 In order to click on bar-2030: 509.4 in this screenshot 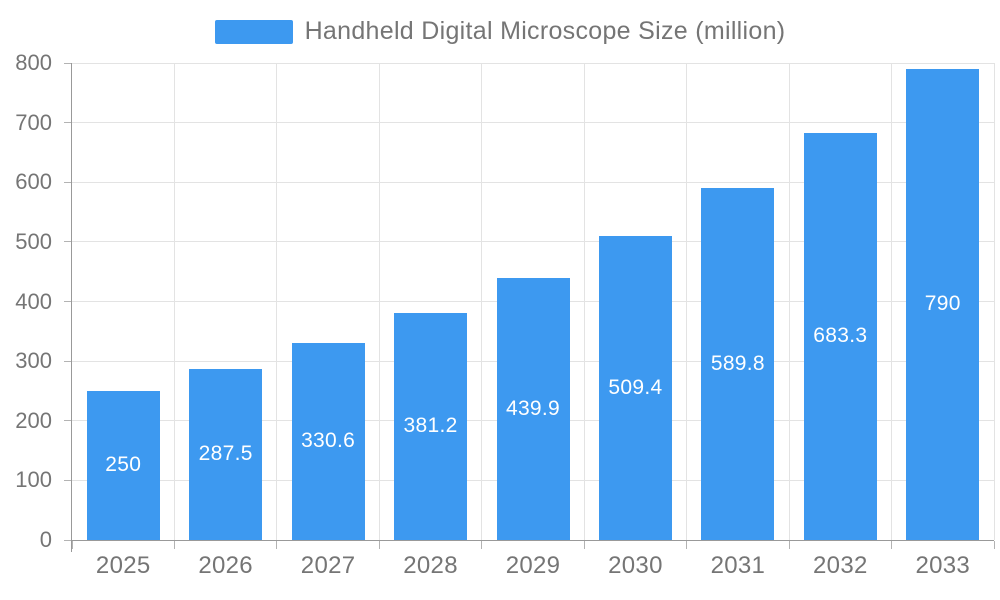, I will do `click(635, 388)`.